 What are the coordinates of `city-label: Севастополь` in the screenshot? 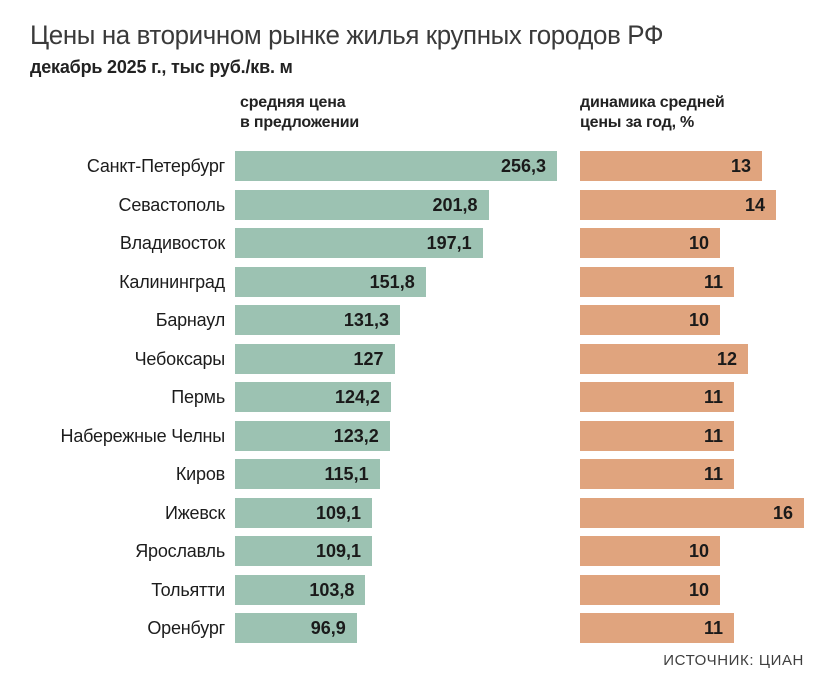 It's located at (172, 204).